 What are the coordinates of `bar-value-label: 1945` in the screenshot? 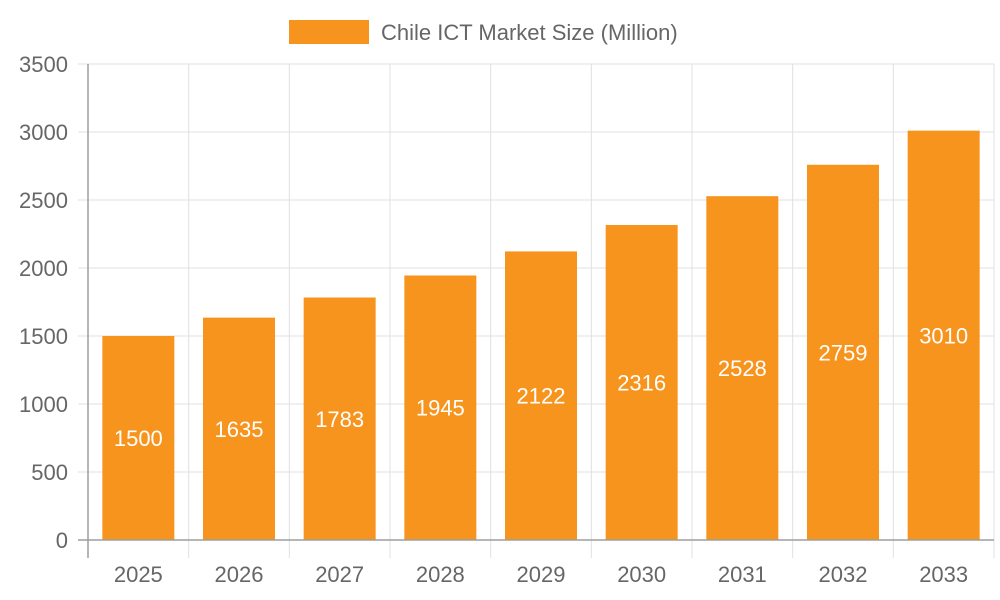 It's located at (440, 408).